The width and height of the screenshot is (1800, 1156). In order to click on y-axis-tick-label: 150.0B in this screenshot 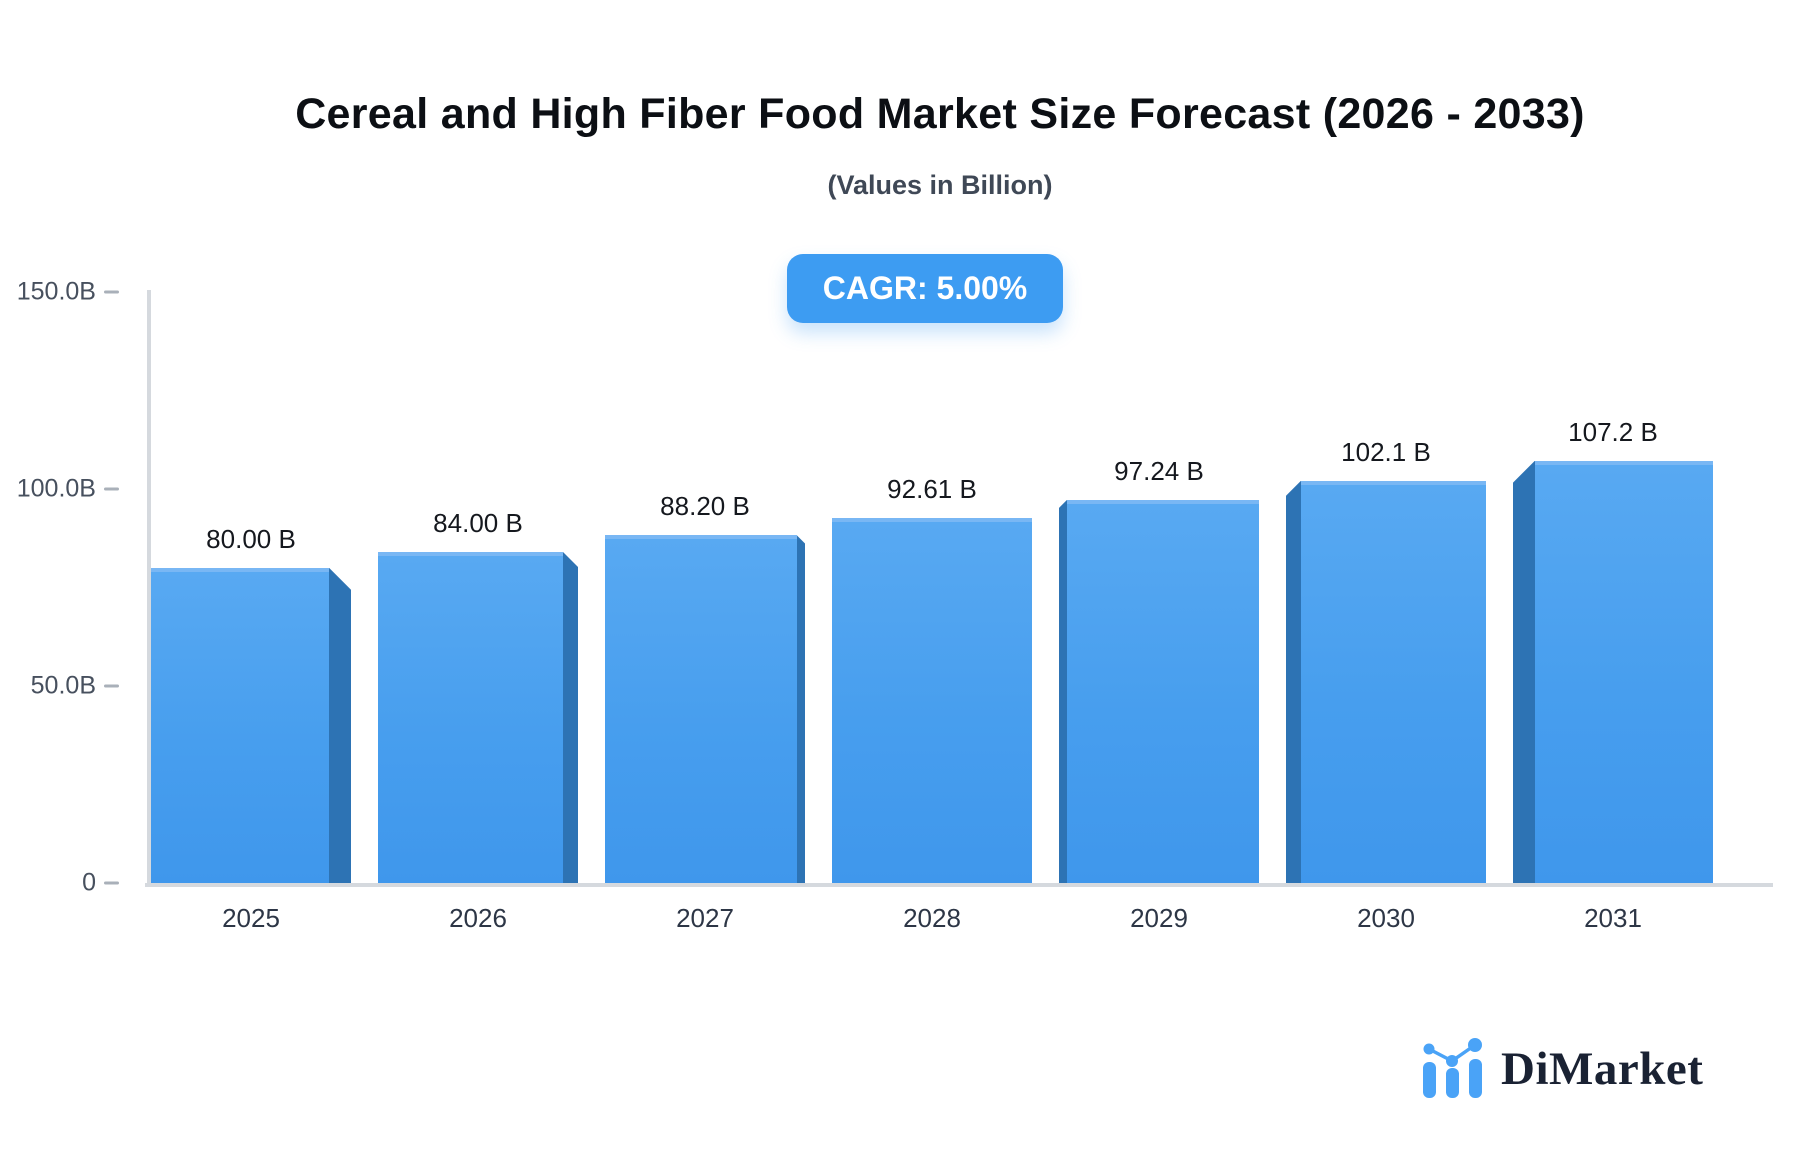, I will do `click(56, 291)`.